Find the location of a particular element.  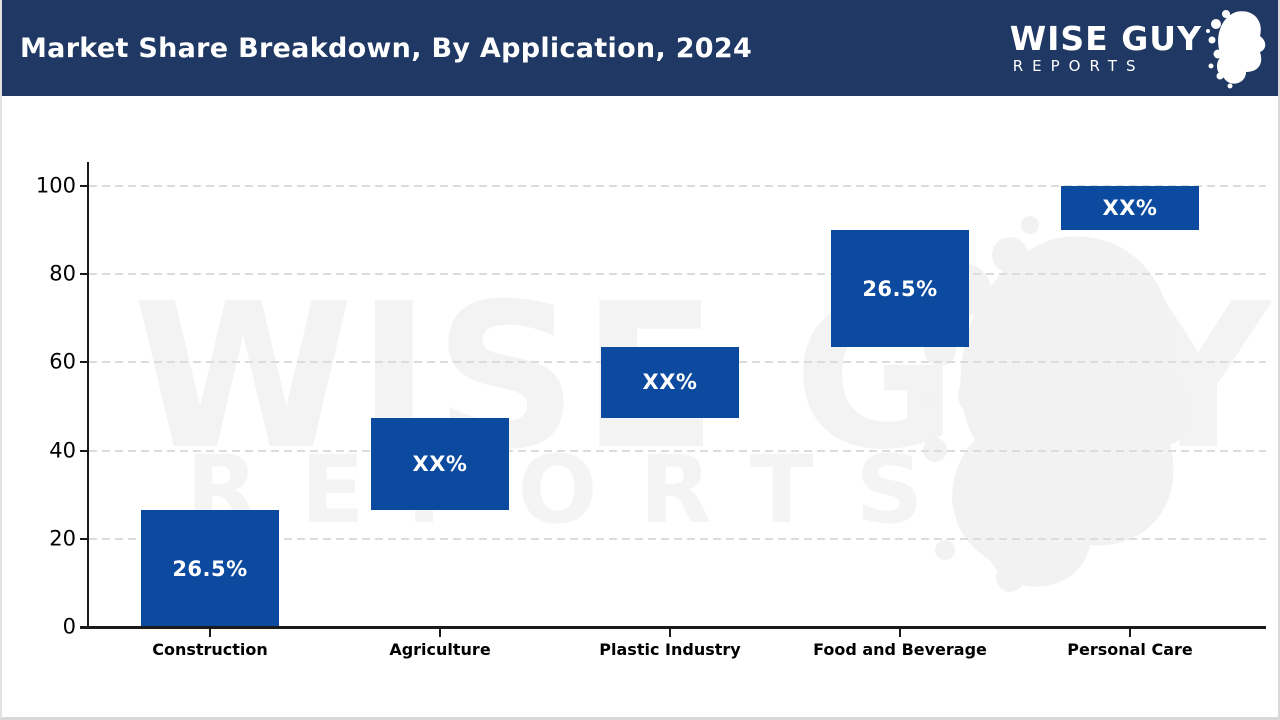

x-tick-label: Personal Care is located at coordinates (1130, 649).